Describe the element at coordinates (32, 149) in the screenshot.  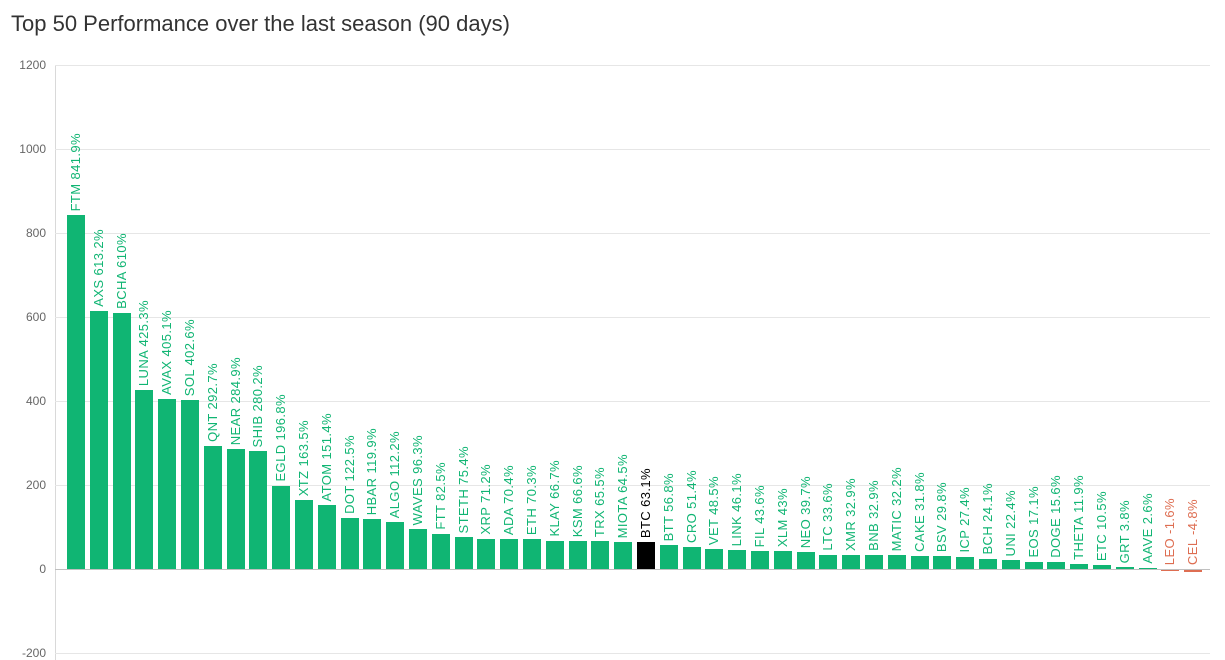
I see `y-tick-label: 1000` at that location.